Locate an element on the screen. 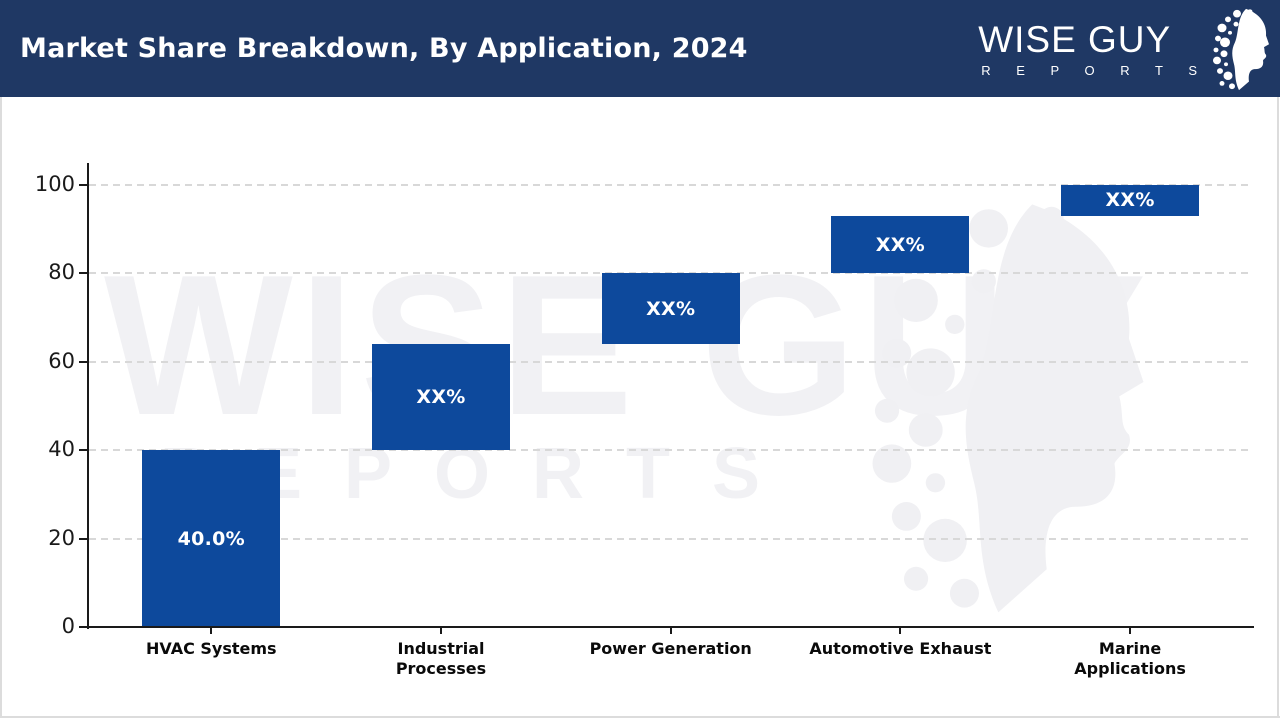  x-category-label-line: Applications is located at coordinates (1130, 668).